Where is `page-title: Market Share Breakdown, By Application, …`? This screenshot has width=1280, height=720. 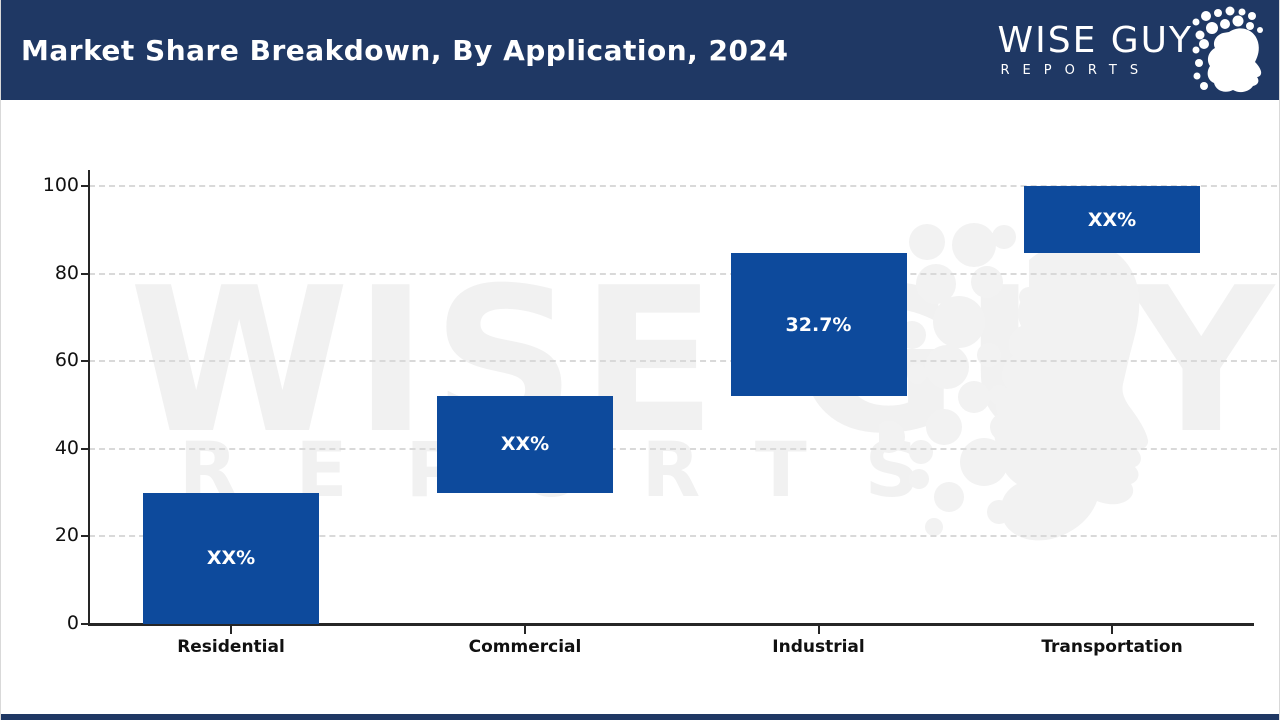
page-title: Market Share Breakdown, By Application, … is located at coordinates (405, 50).